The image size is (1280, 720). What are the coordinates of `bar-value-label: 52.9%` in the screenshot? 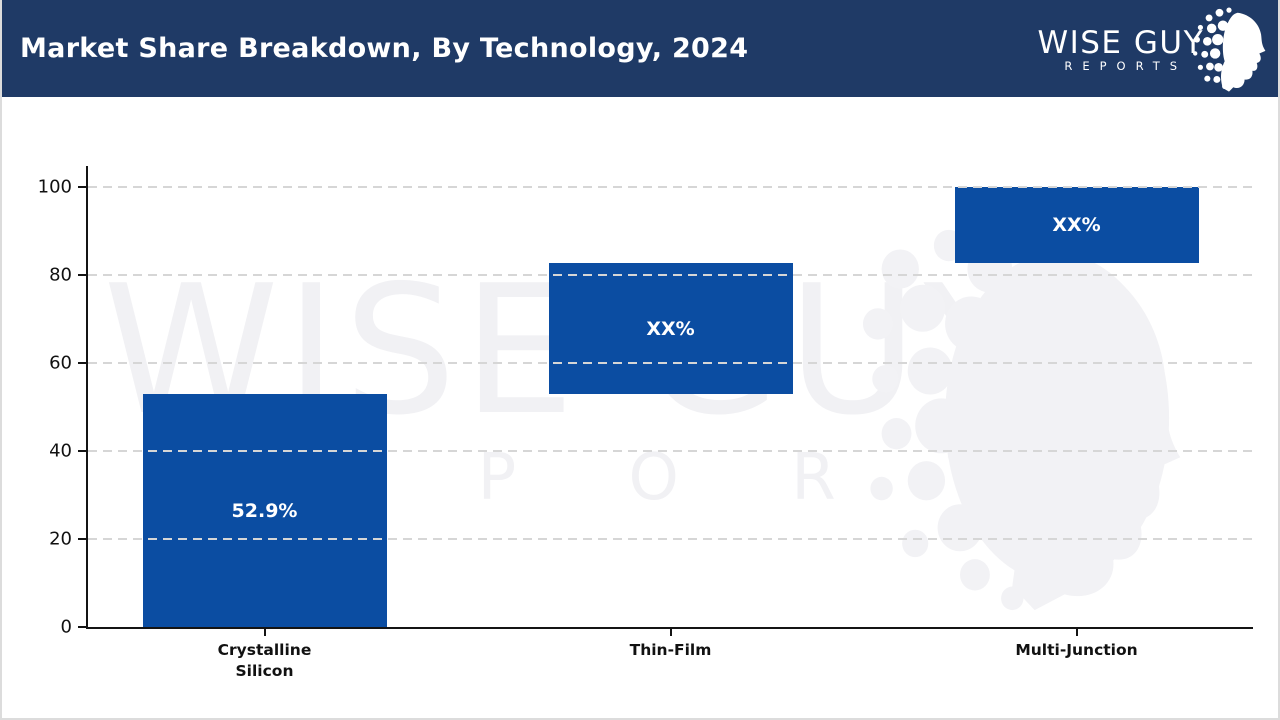 It's located at (264, 510).